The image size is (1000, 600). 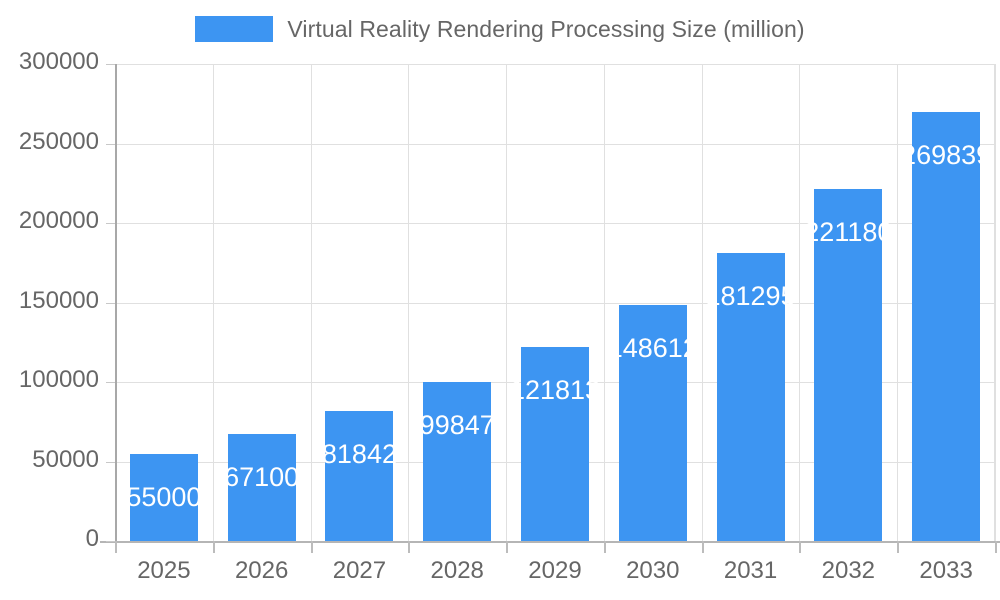 I want to click on y-tick-label: 150000, so click(x=58, y=300).